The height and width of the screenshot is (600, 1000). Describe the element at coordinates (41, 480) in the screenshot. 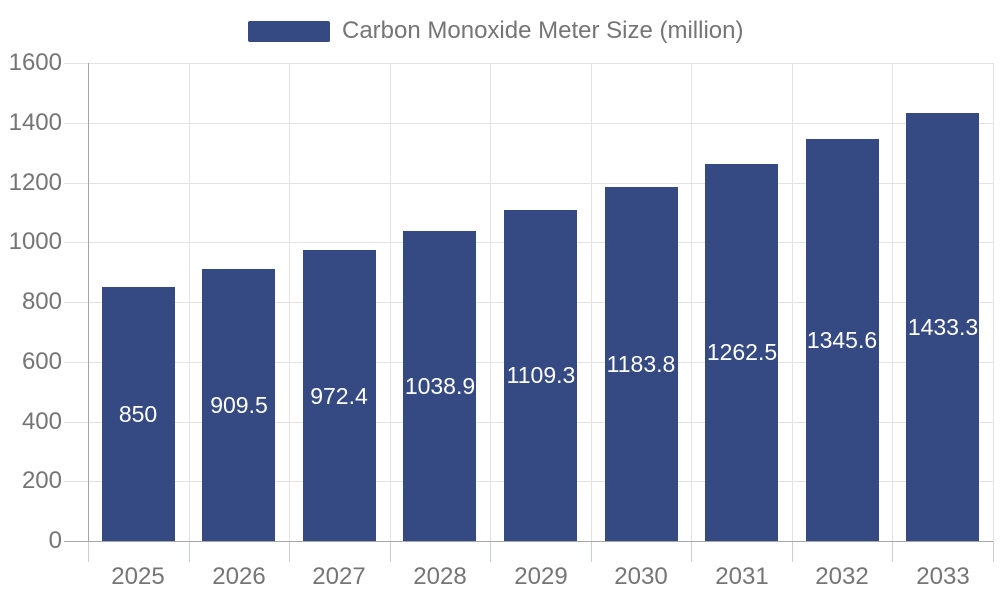

I see `y-tick-label: 200` at that location.